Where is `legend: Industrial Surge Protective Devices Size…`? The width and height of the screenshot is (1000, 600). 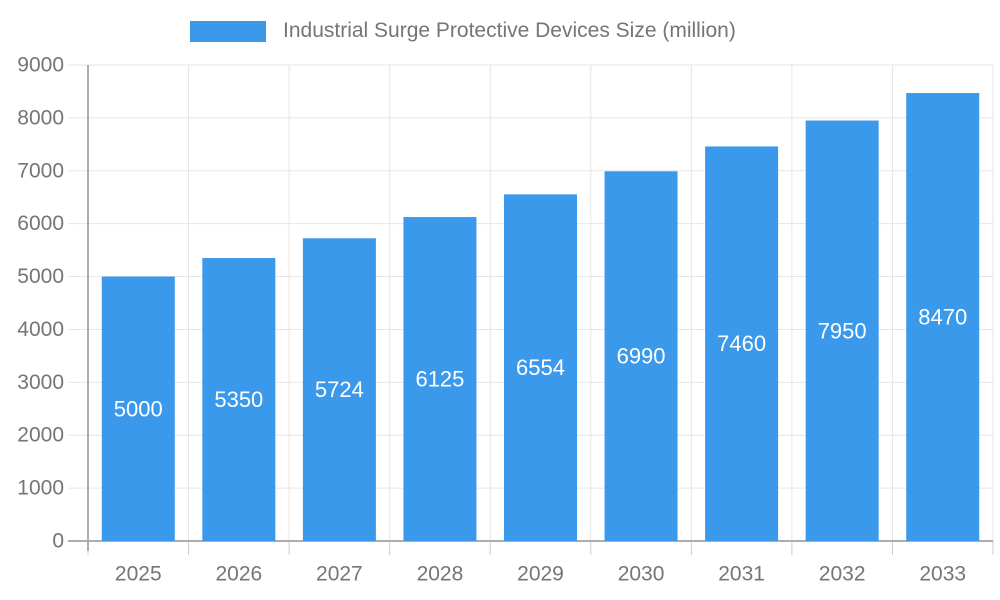 legend: Industrial Surge Protective Devices Size… is located at coordinates (463, 31).